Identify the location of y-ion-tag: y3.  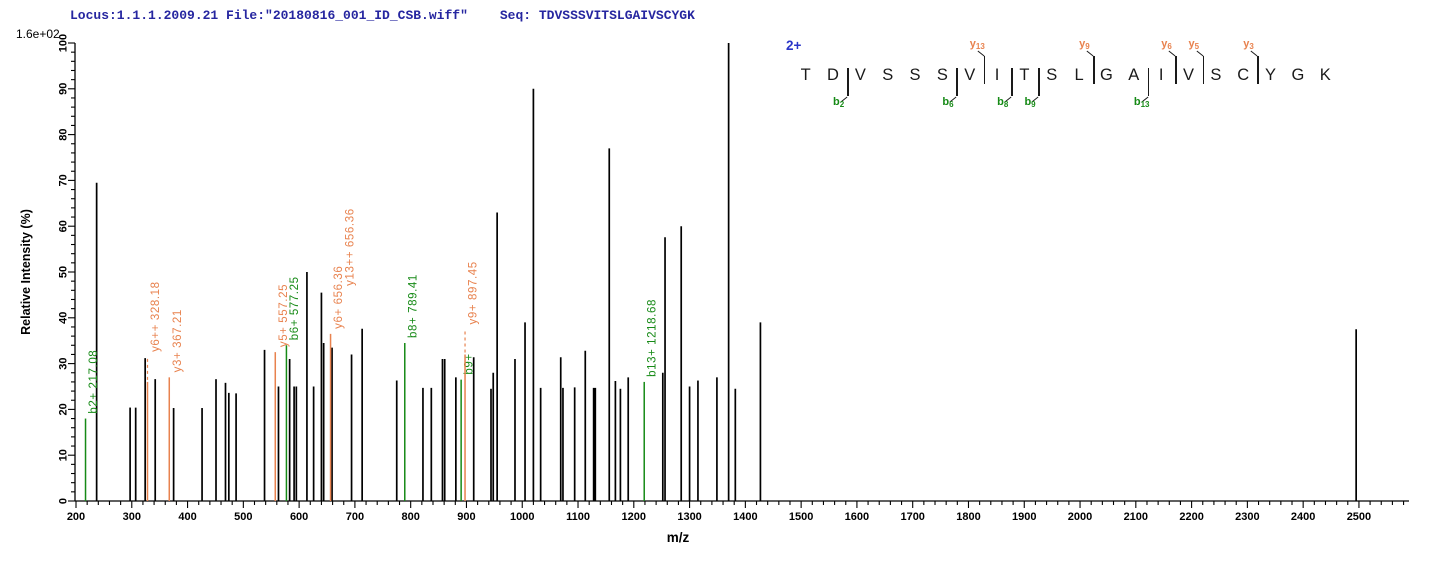
(1248, 44).